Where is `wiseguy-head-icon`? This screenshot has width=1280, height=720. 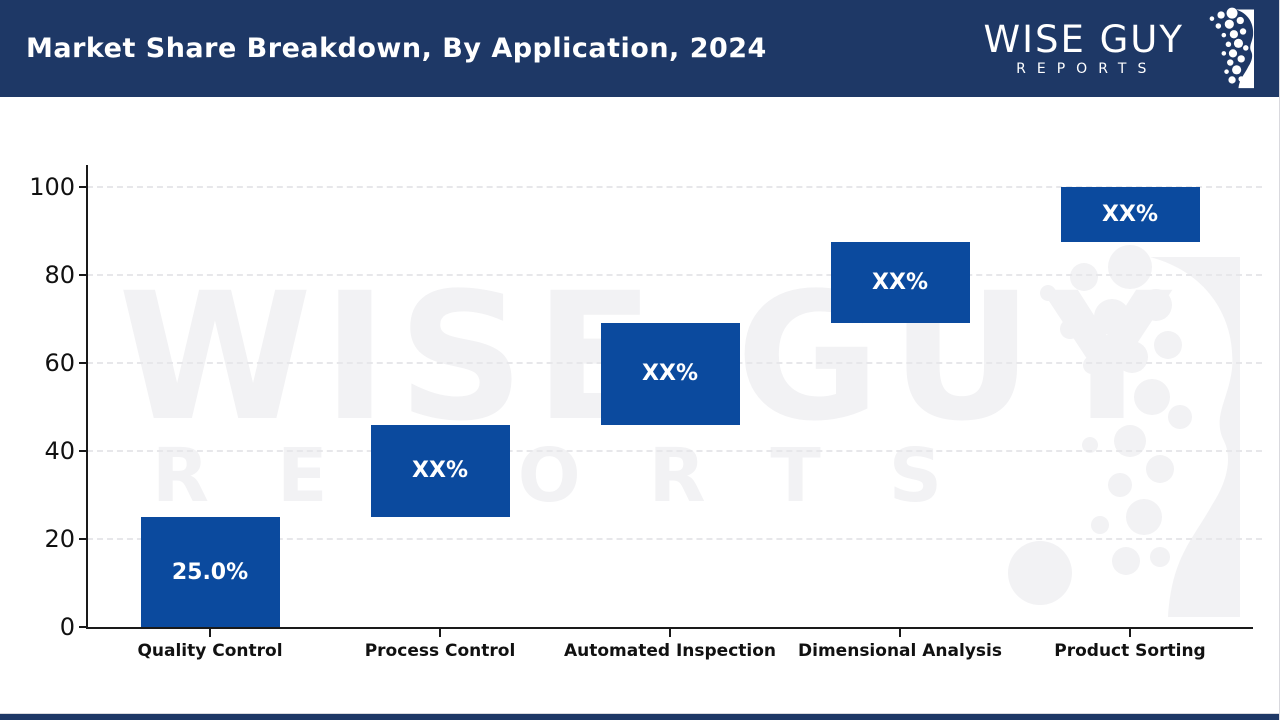 wiseguy-head-icon is located at coordinates (1222, 49).